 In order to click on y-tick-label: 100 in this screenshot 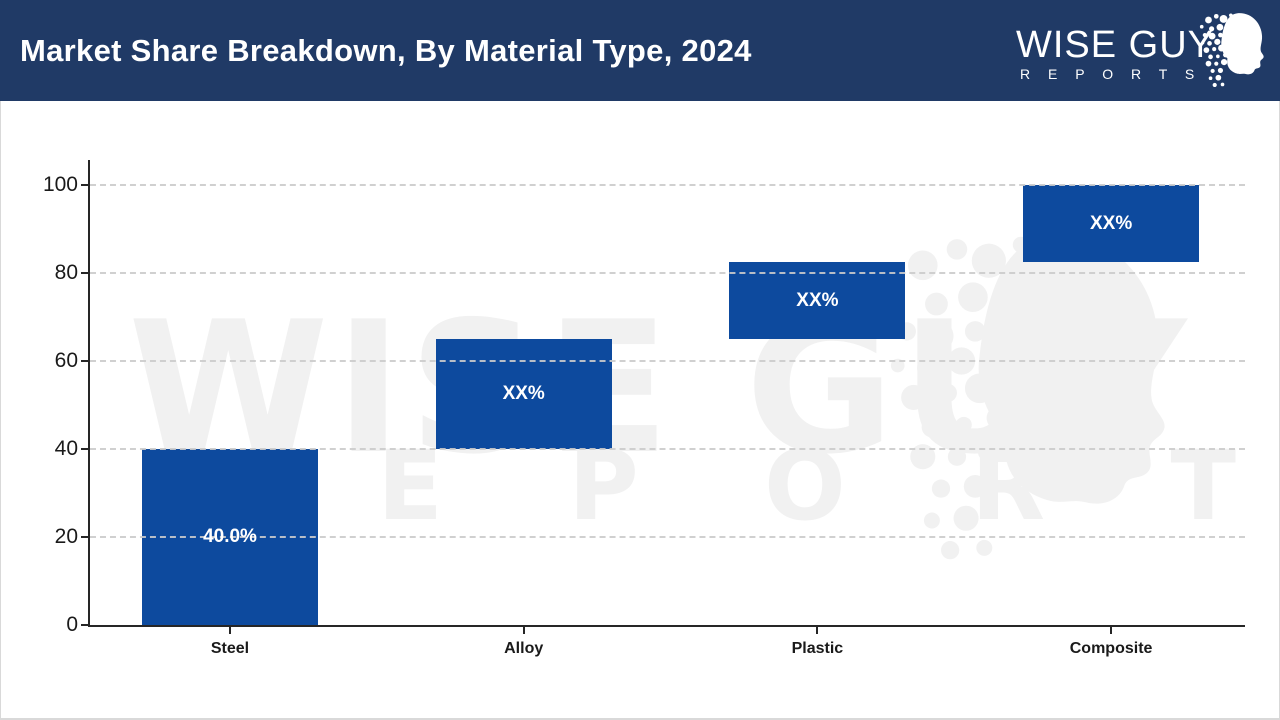, I will do `click(60, 184)`.